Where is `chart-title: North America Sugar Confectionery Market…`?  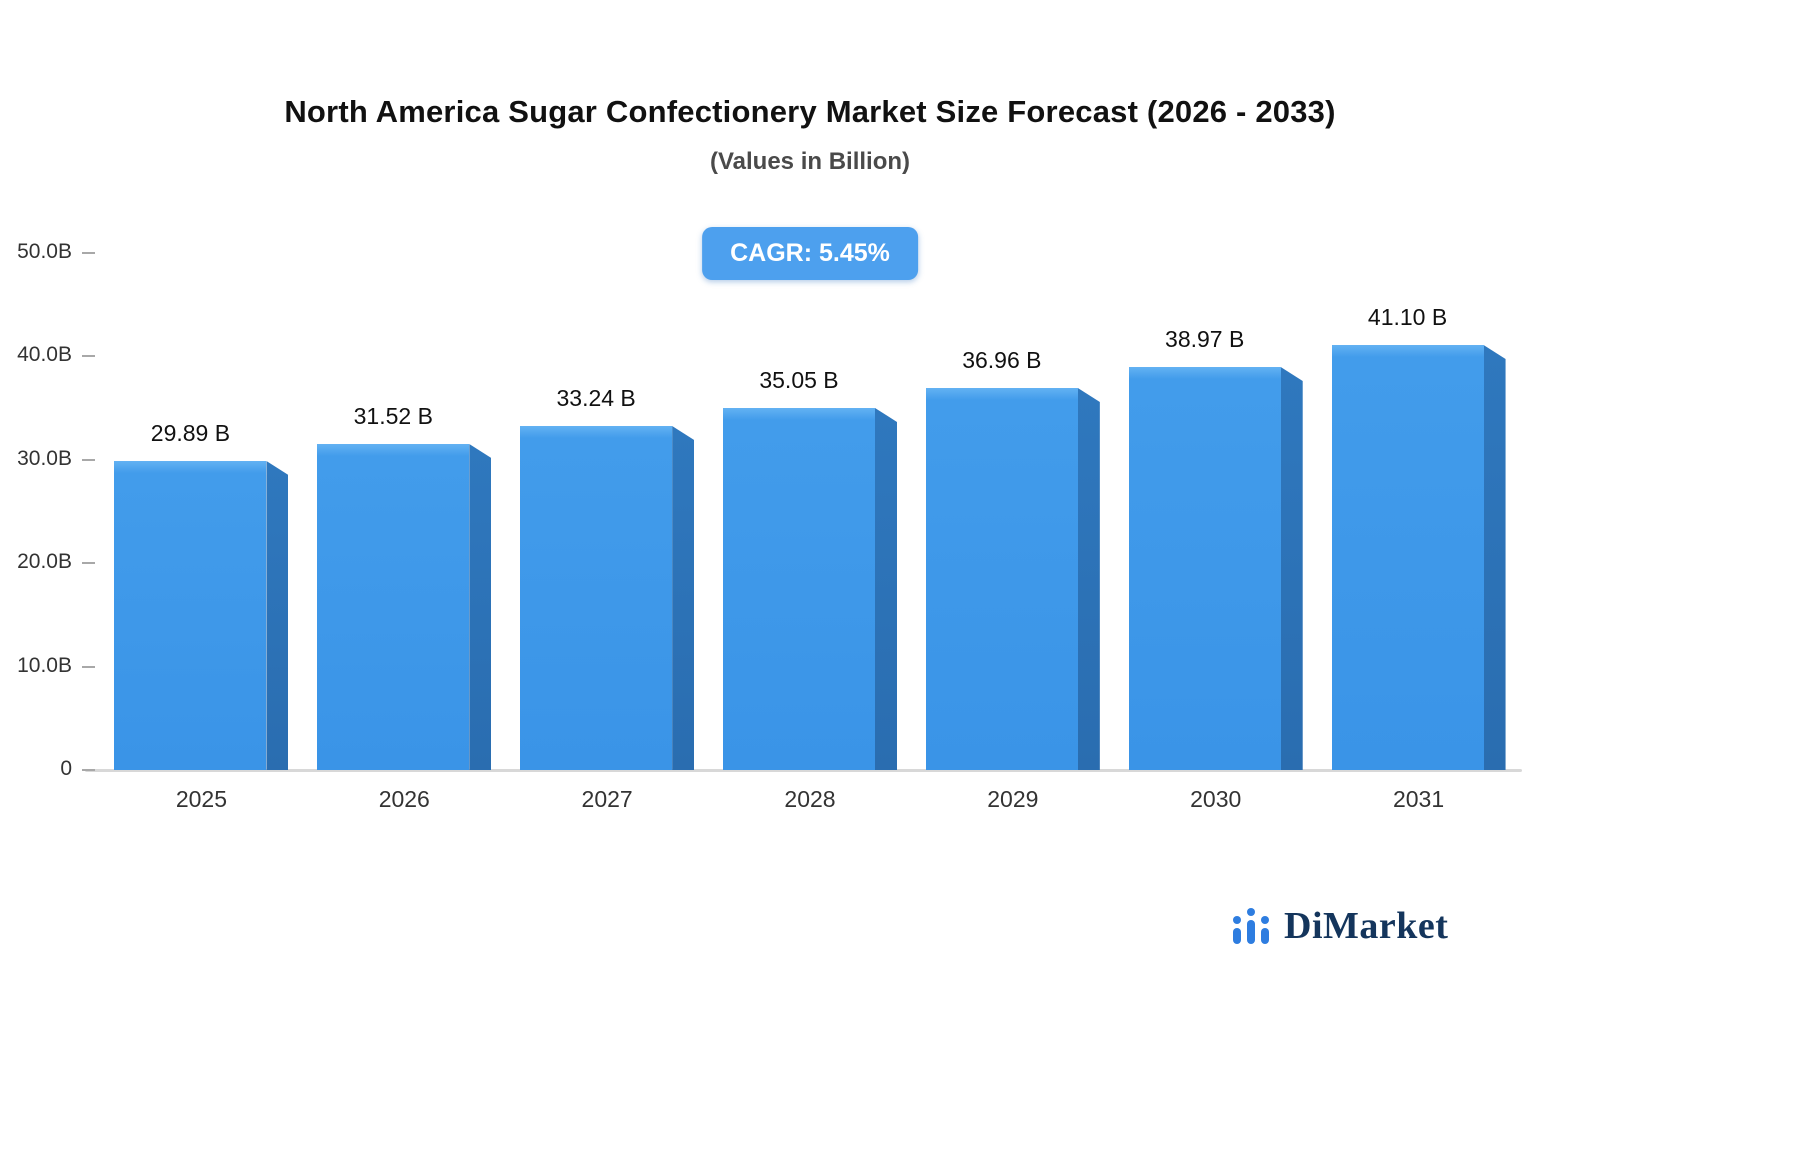 chart-title: North America Sugar Confectionery Market… is located at coordinates (810, 111).